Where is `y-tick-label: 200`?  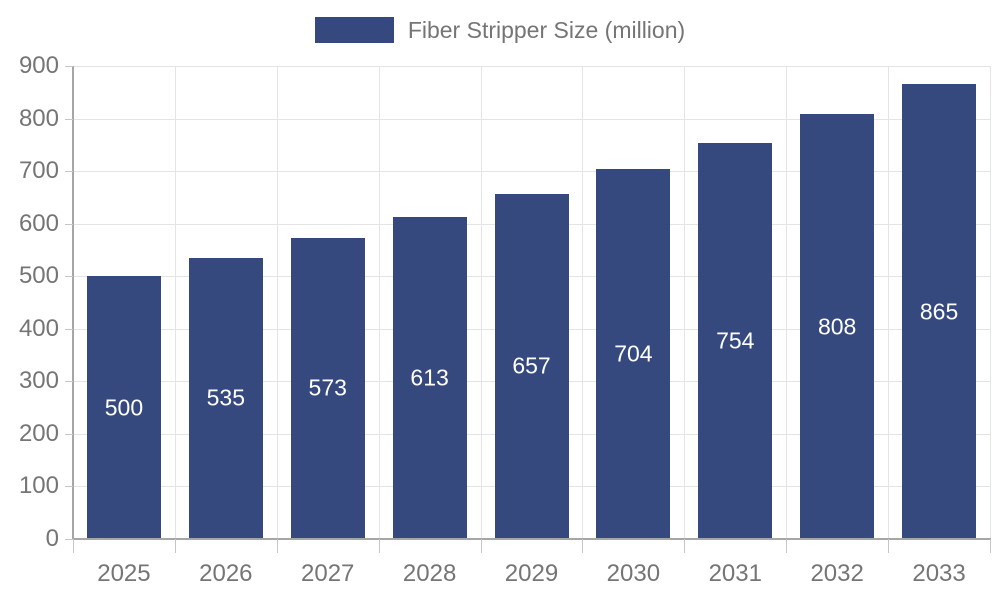
y-tick-label: 200 is located at coordinates (38, 433).